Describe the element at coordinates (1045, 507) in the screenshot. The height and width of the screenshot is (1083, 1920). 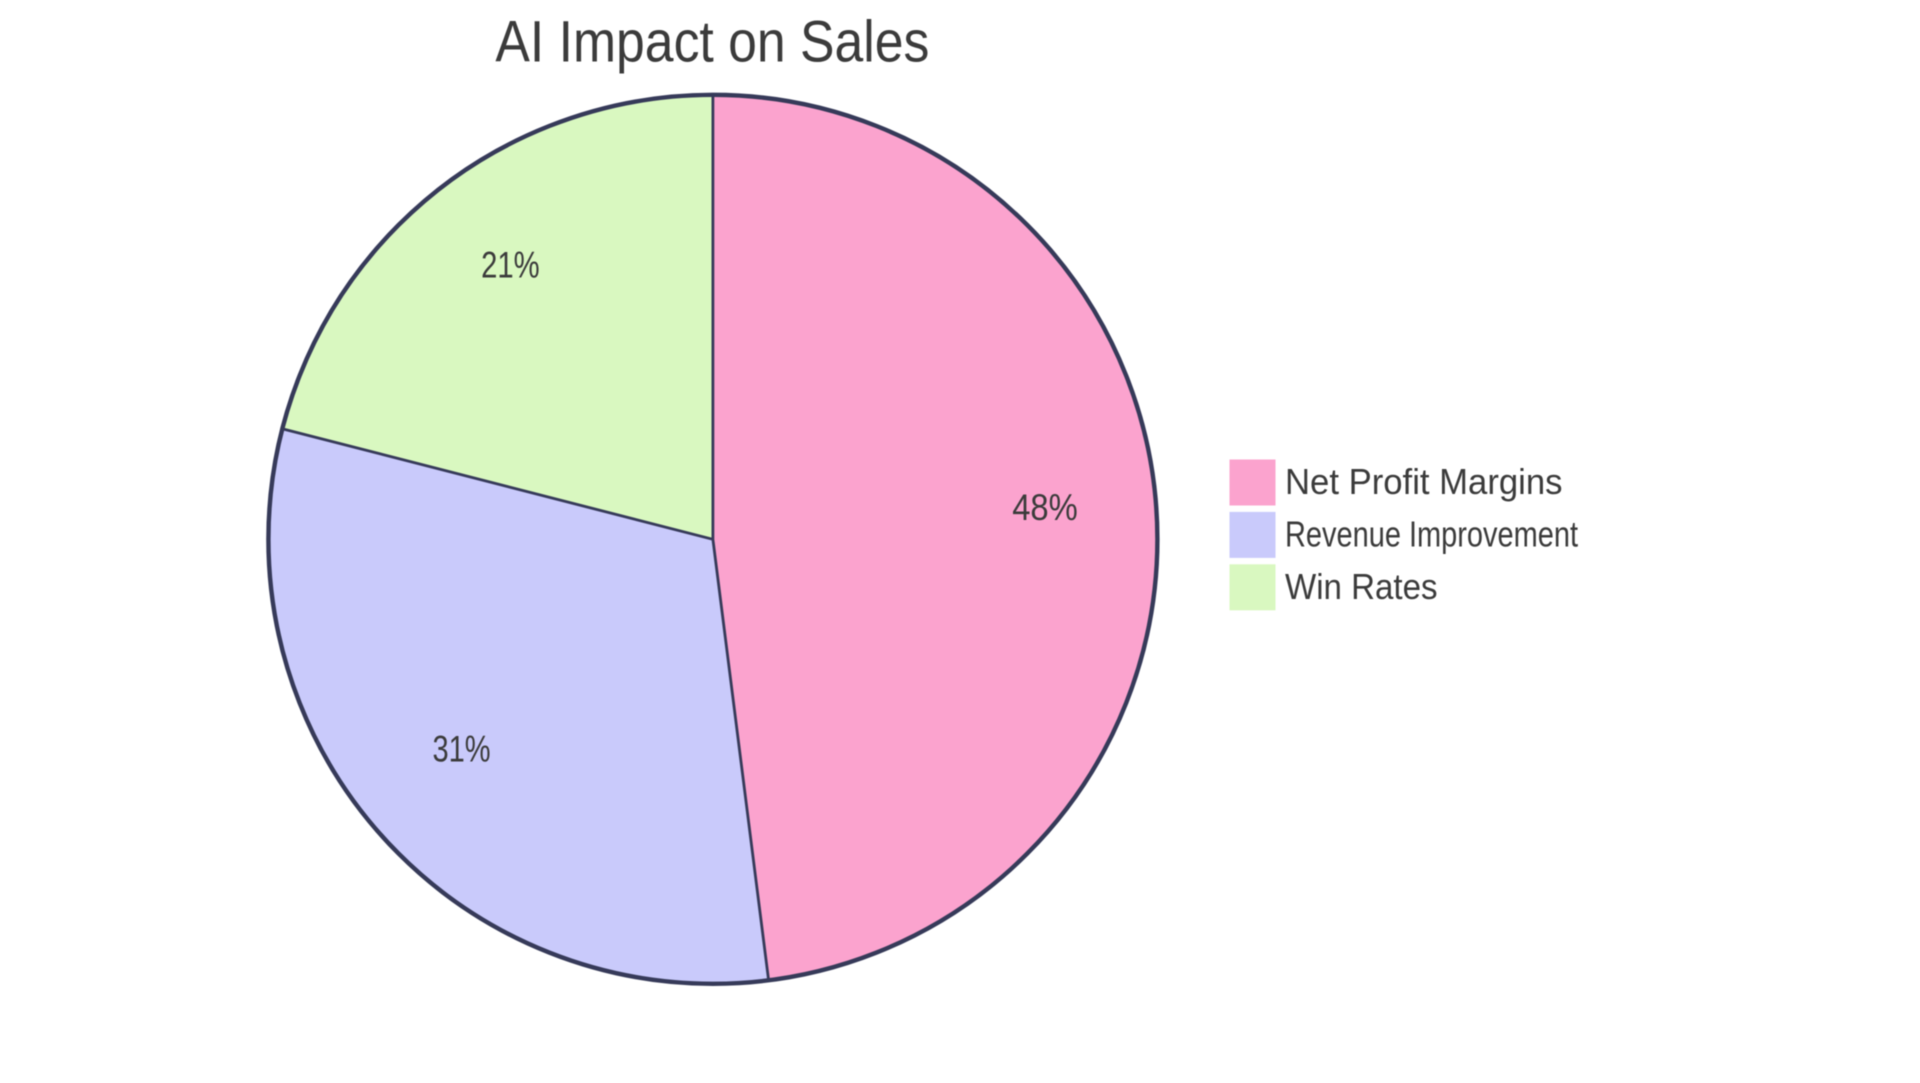
I see `svg-text: 48%` at that location.